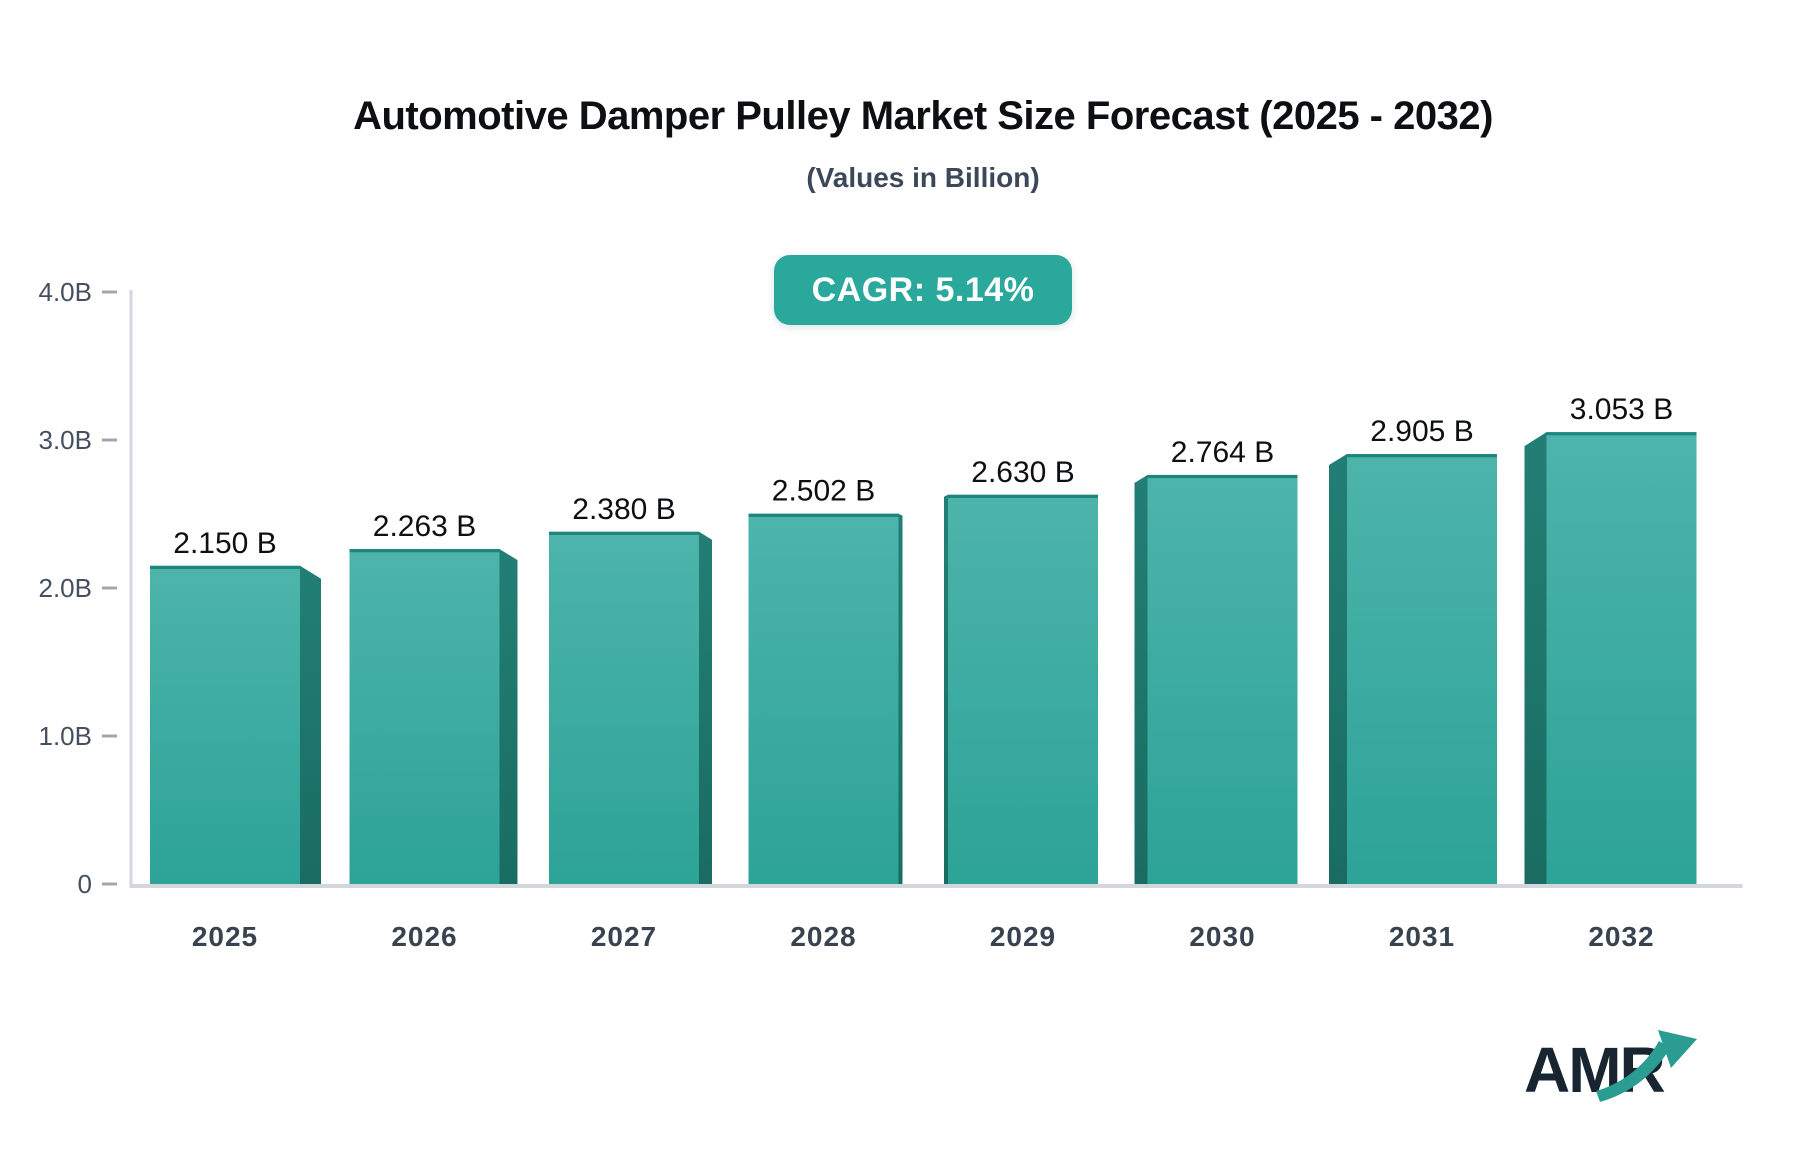 This screenshot has height=1156, width=1800. Describe the element at coordinates (66, 588) in the screenshot. I see `y-axis-label: 2.0B` at that location.